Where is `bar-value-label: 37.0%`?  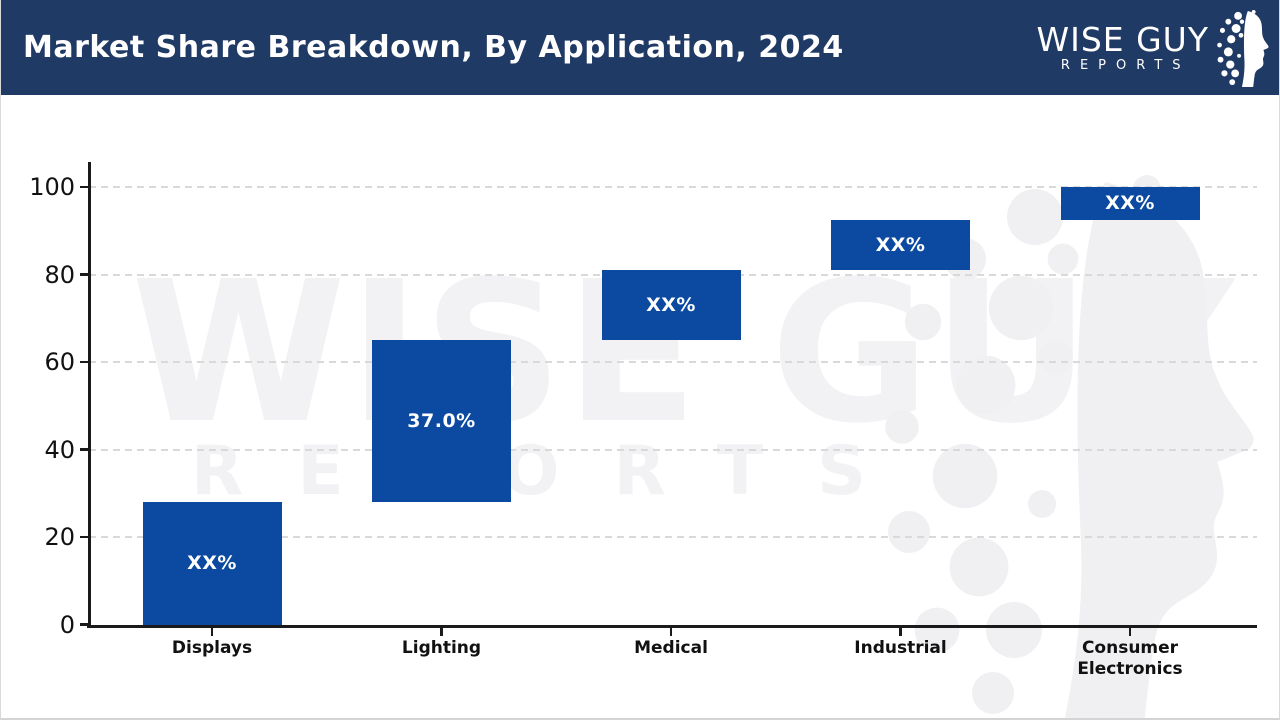 bar-value-label: 37.0% is located at coordinates (441, 421).